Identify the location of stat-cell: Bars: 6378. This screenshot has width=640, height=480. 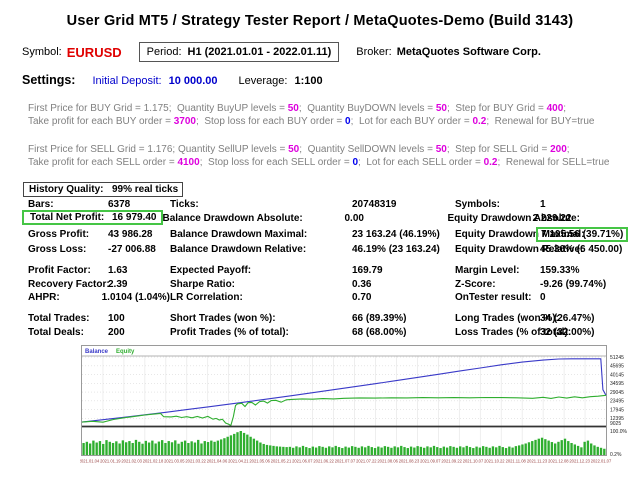
(95, 204).